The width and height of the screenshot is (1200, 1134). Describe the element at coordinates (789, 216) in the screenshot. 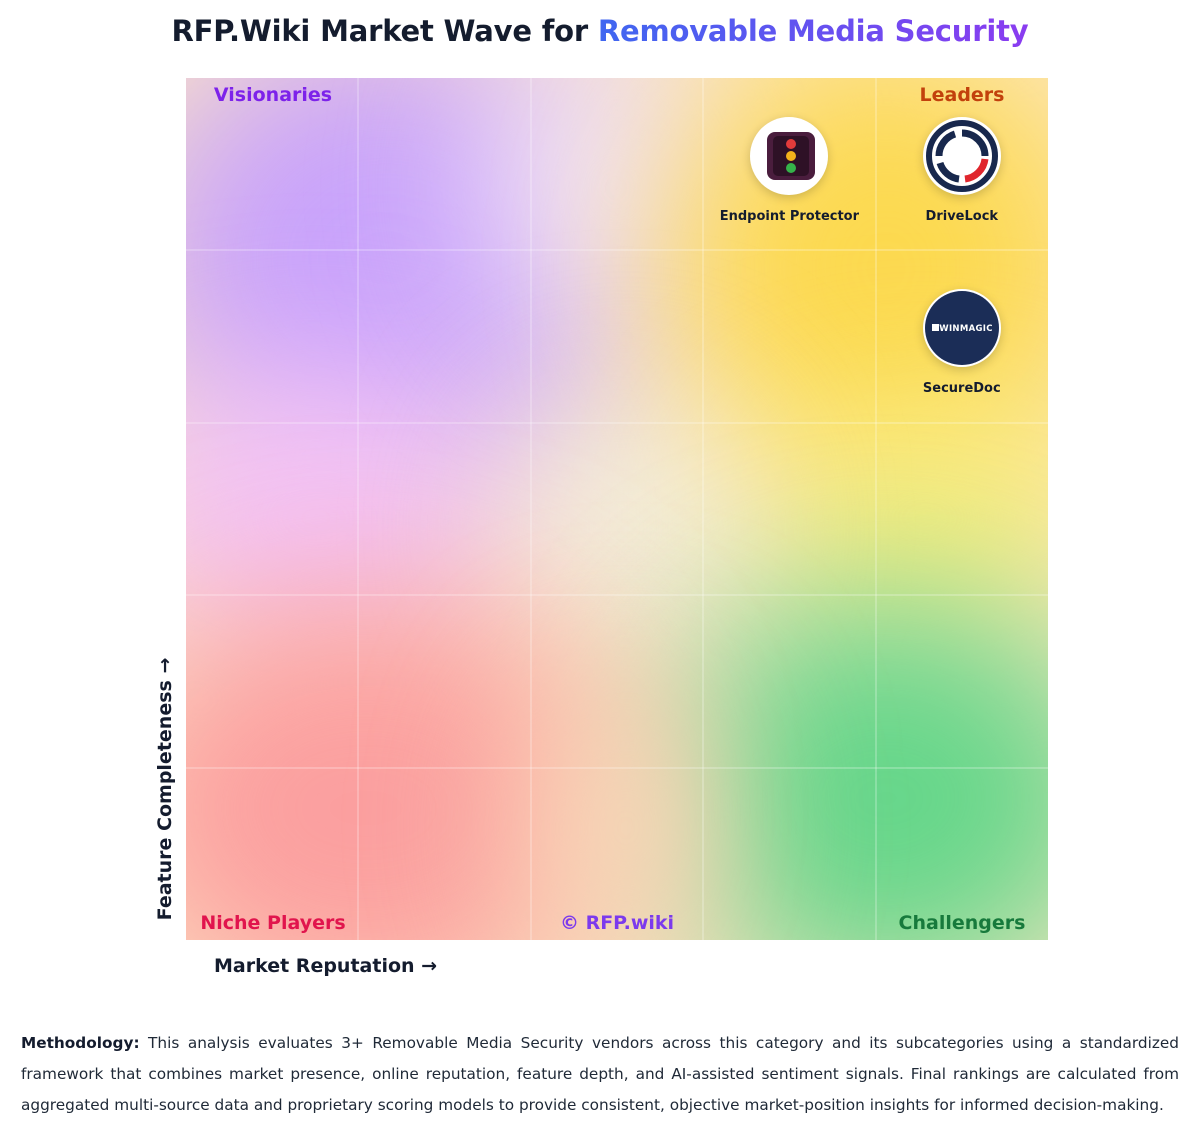

I see `vendor-label: Endpoint Protector` at that location.